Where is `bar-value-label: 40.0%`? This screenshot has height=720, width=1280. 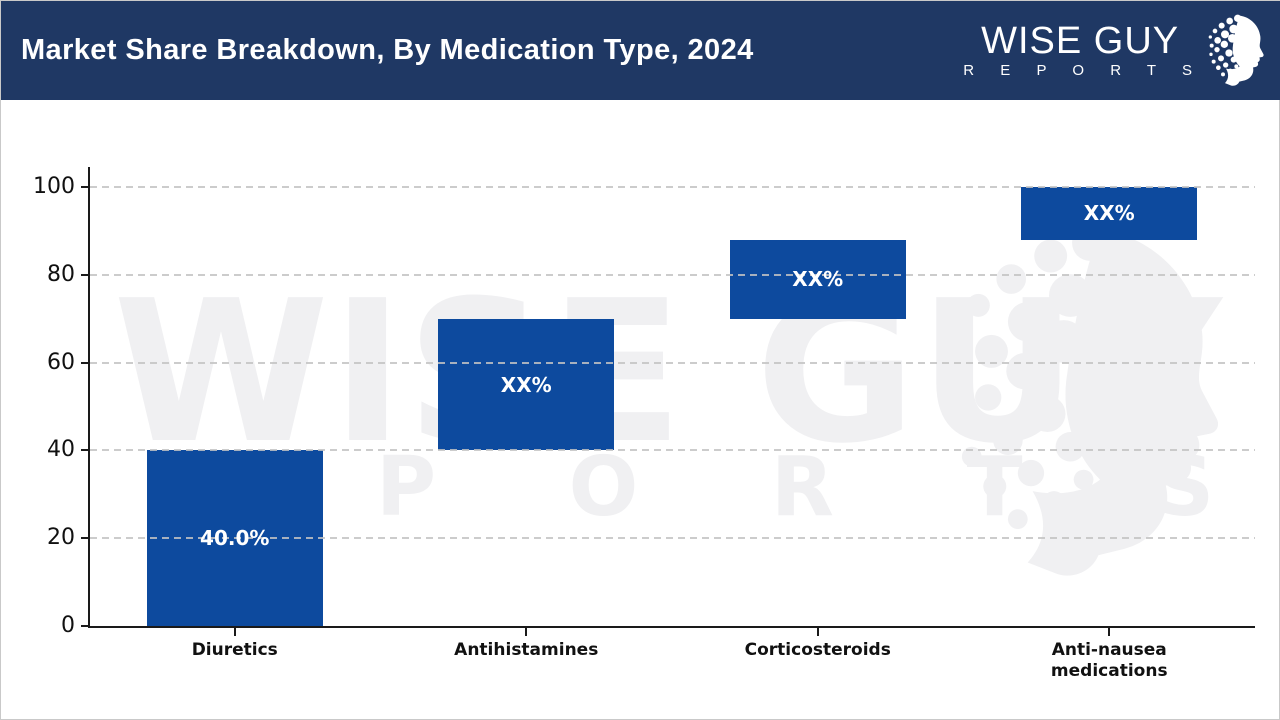 bar-value-label: 40.0% is located at coordinates (235, 538).